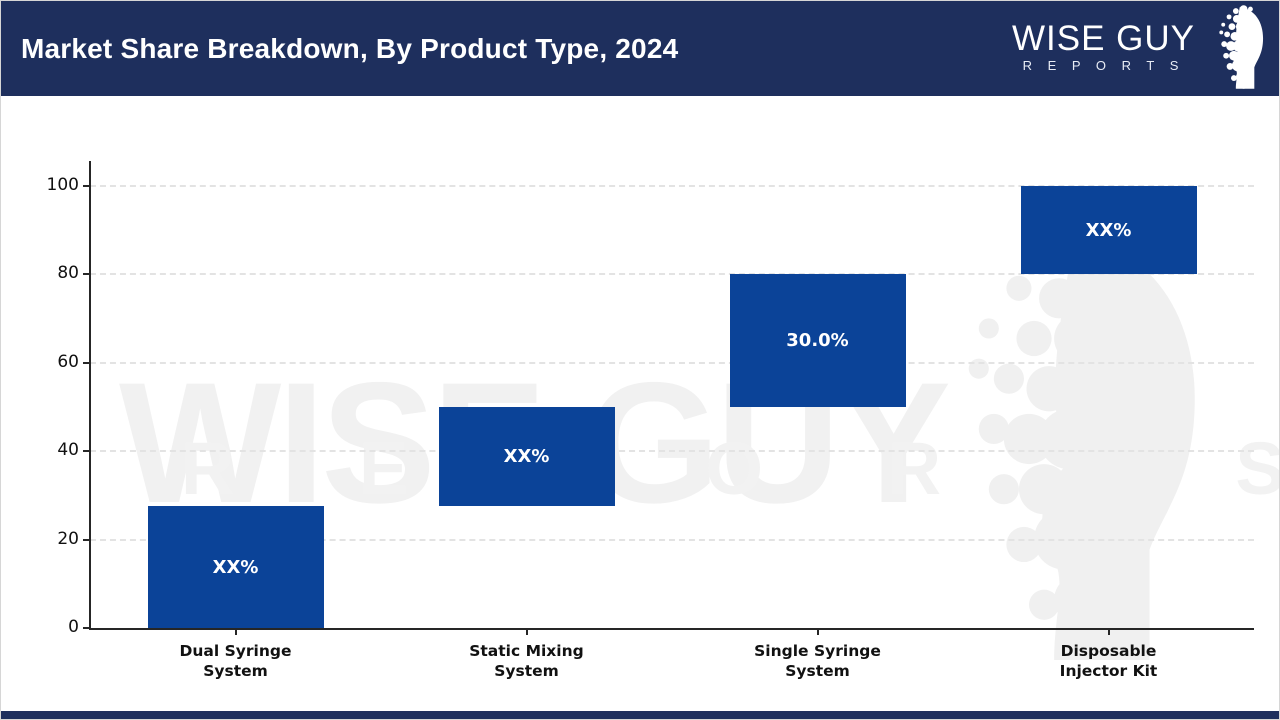 This screenshot has width=1280, height=720. What do you see at coordinates (640, 715) in the screenshot?
I see `footer-bar` at bounding box center [640, 715].